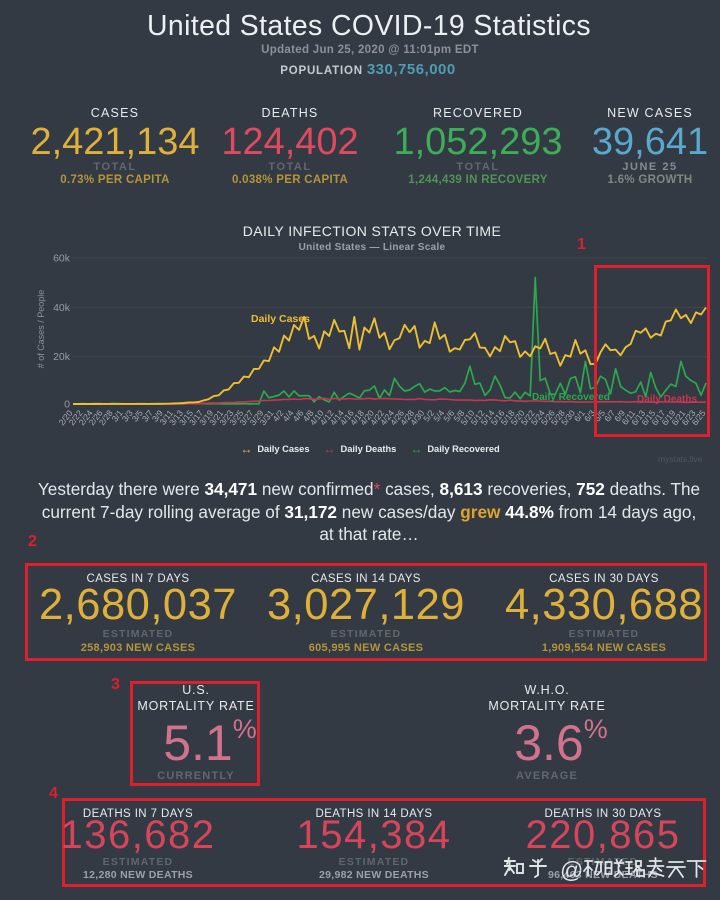 The height and width of the screenshot is (900, 720). What do you see at coordinates (62, 308) in the screenshot?
I see `svg-text: 40k` at bounding box center [62, 308].